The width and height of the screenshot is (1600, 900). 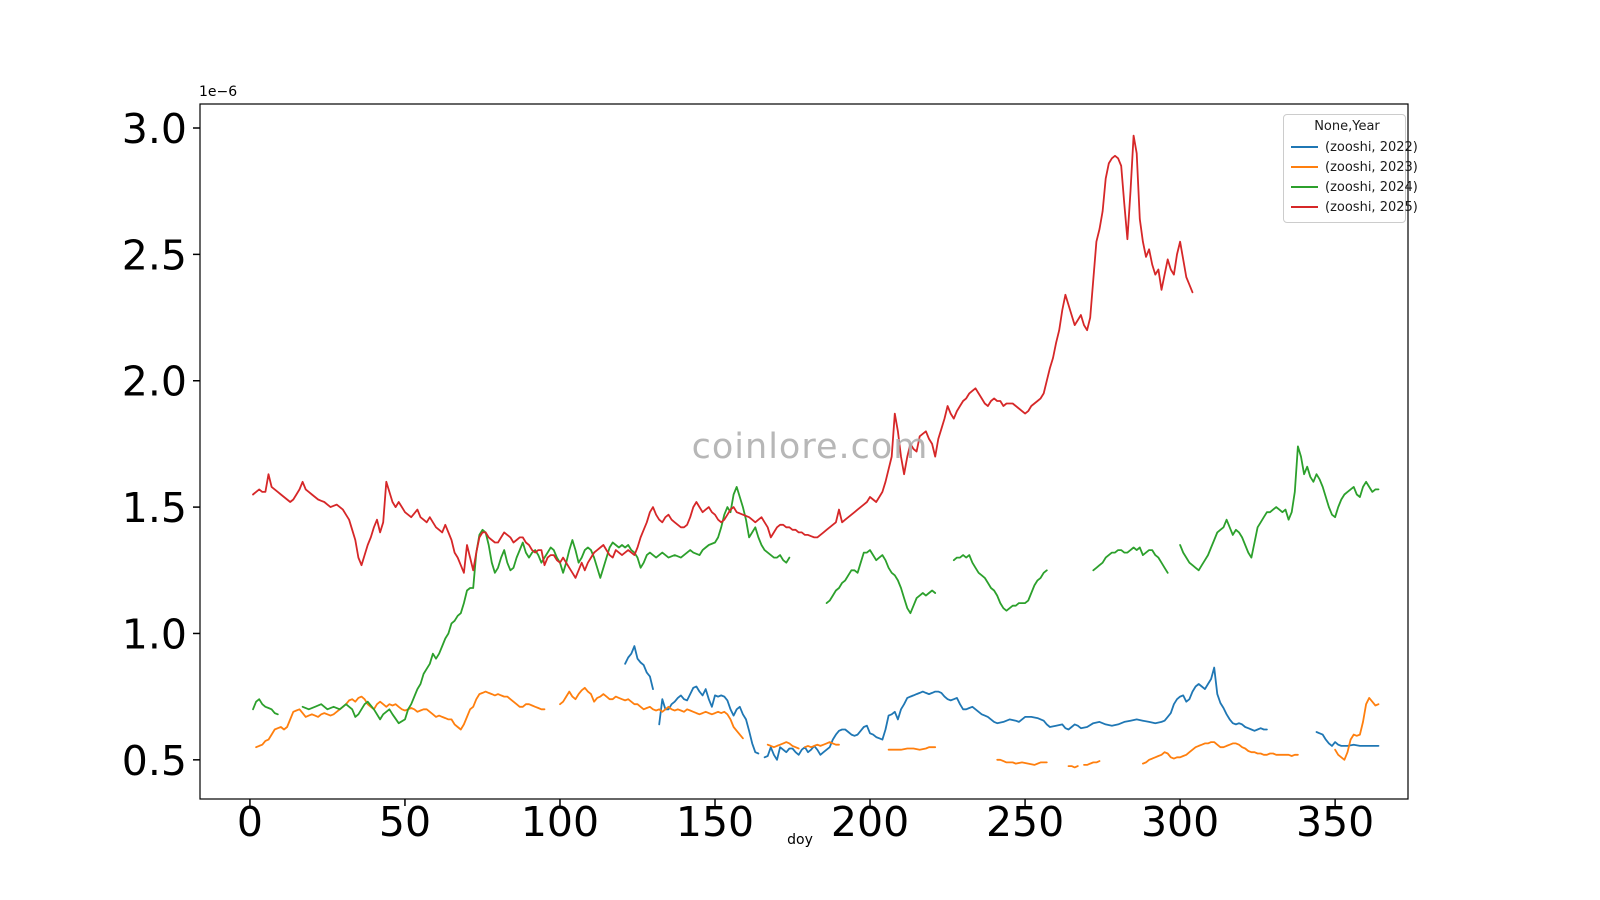 I want to click on x-tick-label: 150, so click(x=715, y=822).